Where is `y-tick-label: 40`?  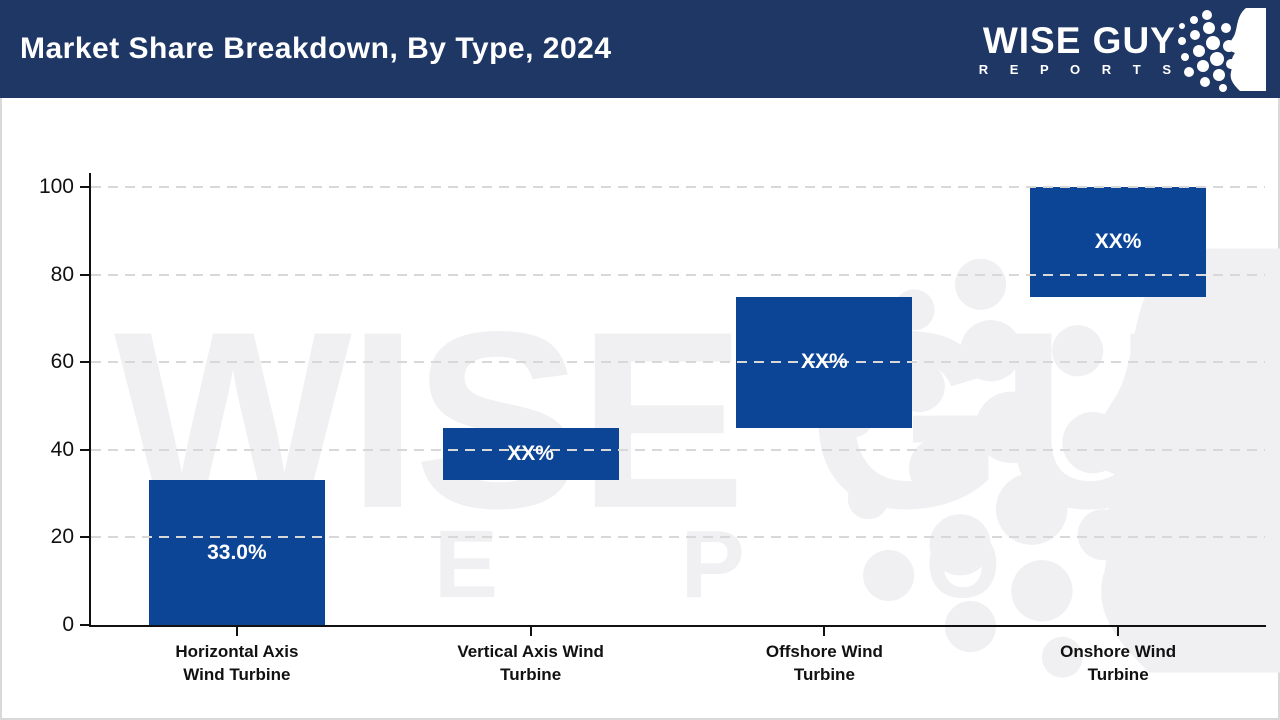 y-tick-label: 40 is located at coordinates (62, 449).